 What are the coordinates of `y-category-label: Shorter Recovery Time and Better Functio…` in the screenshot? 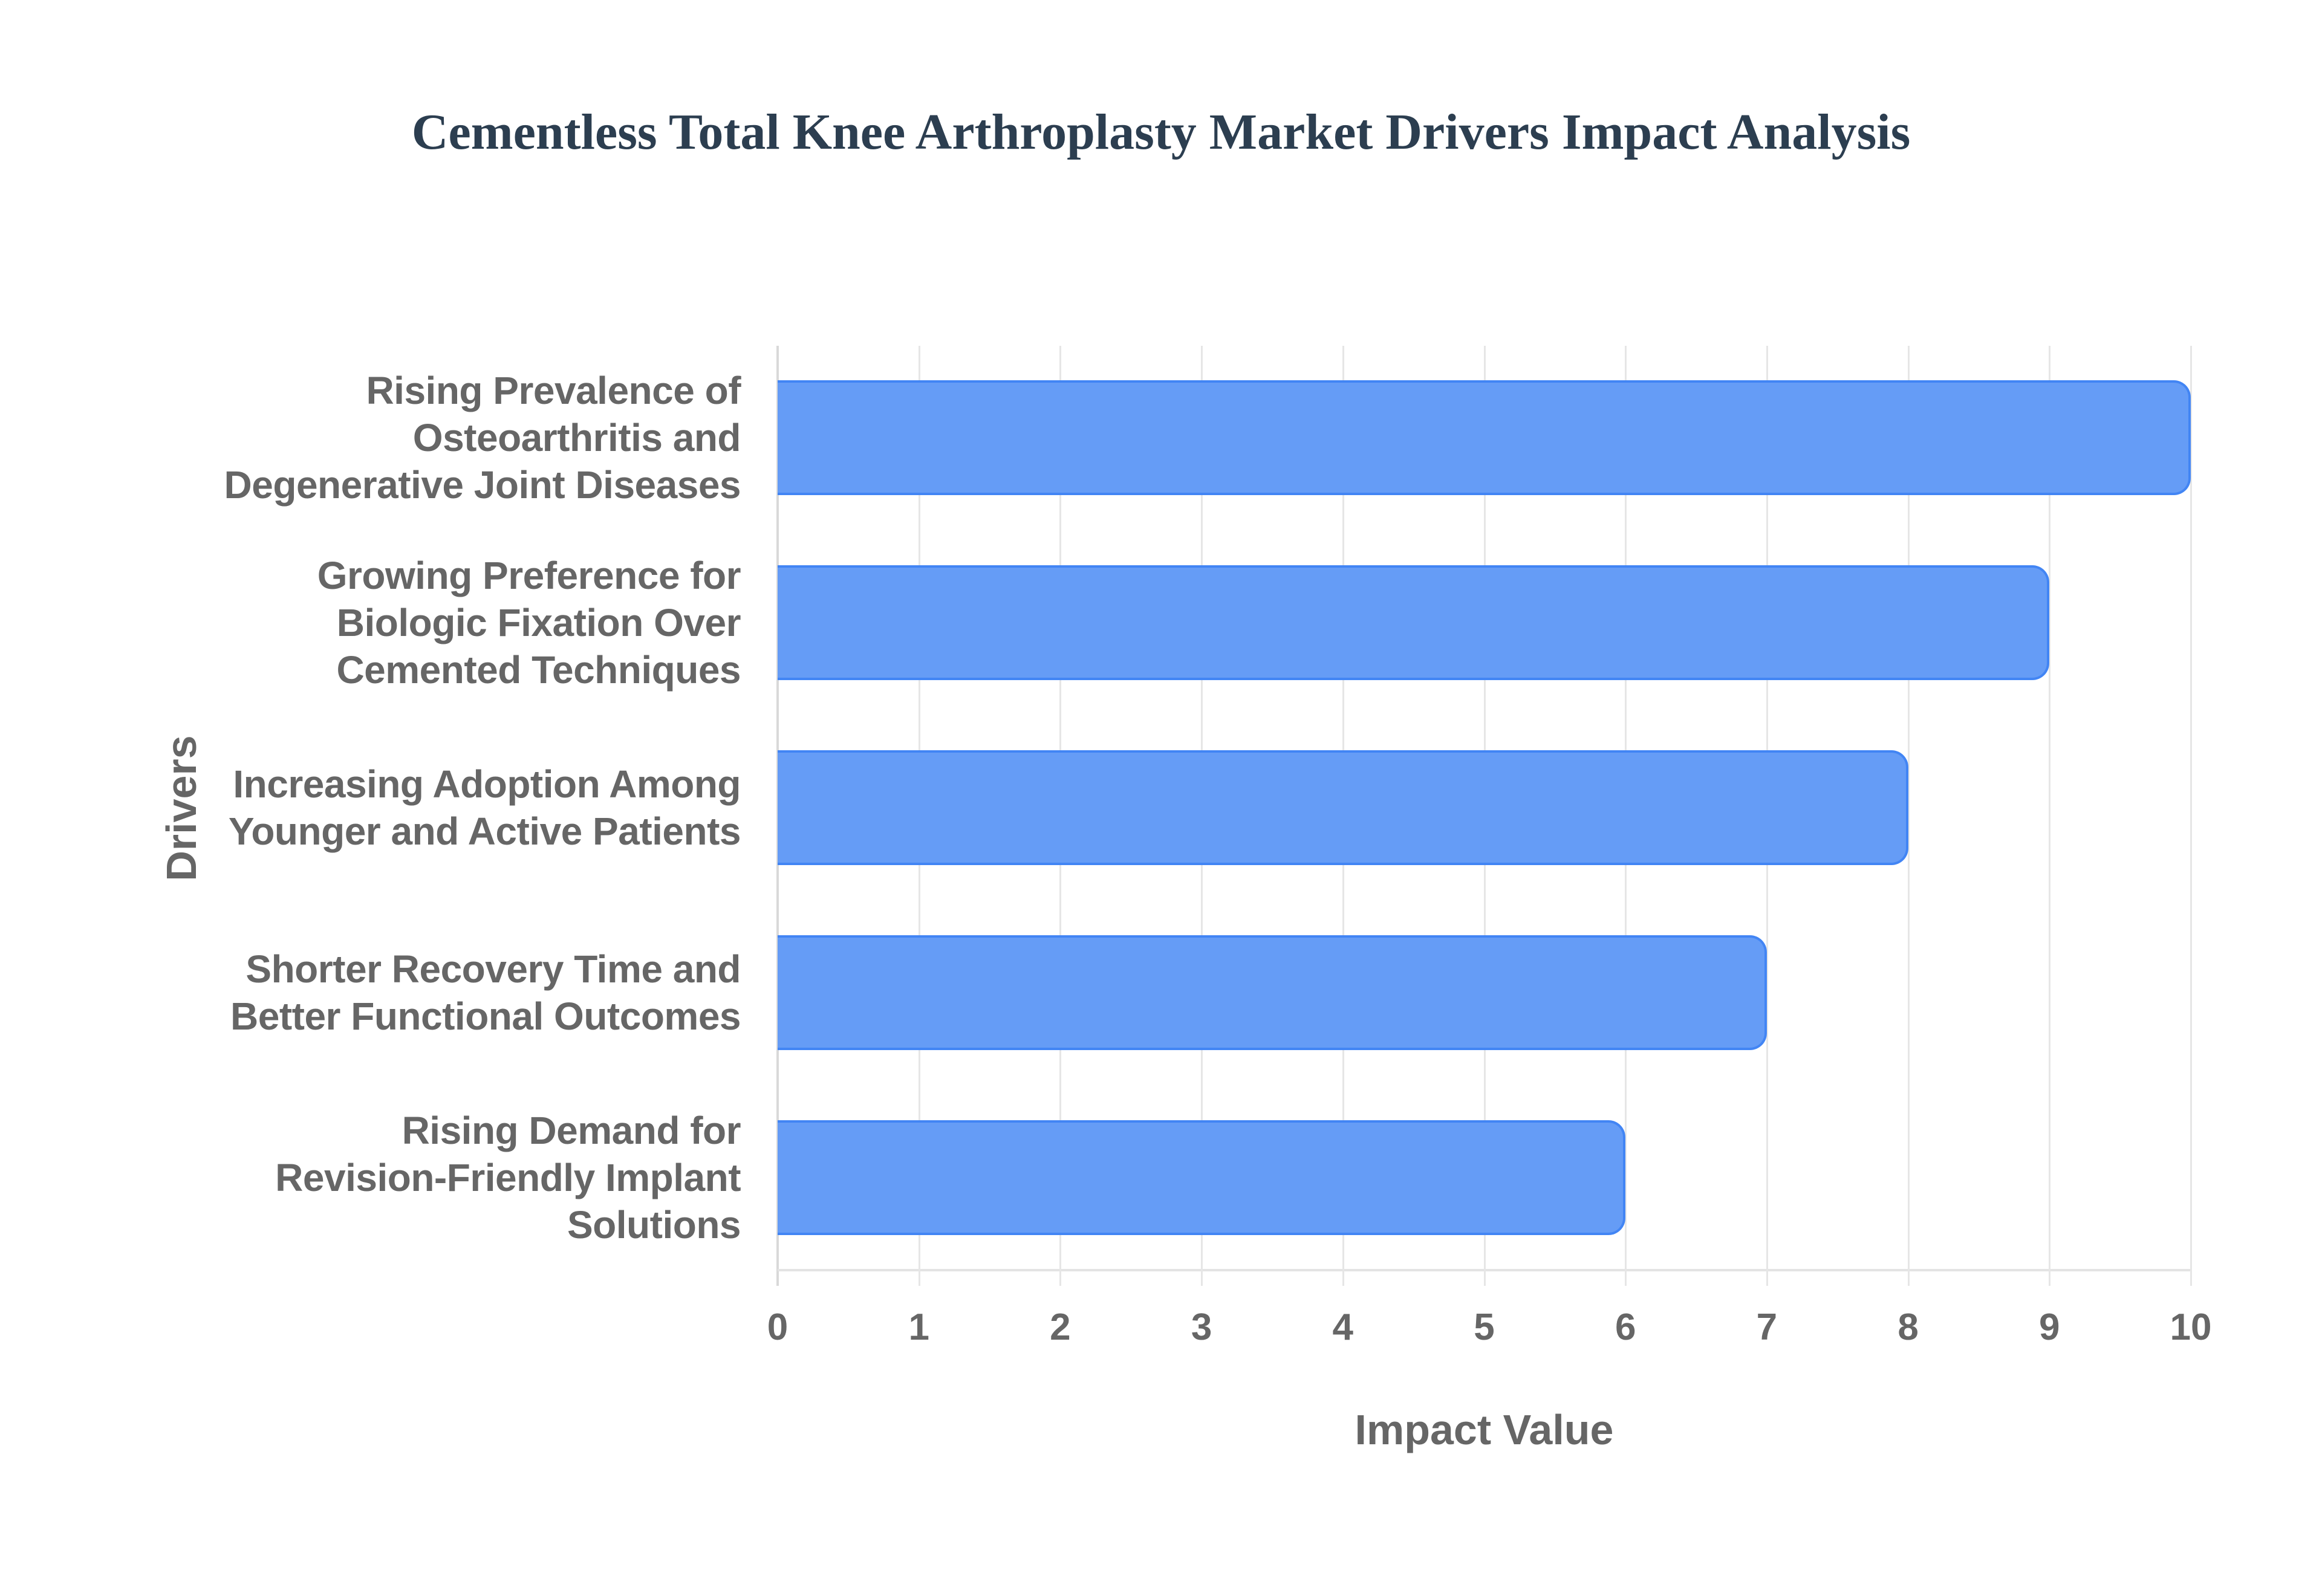 It's located at (485, 992).